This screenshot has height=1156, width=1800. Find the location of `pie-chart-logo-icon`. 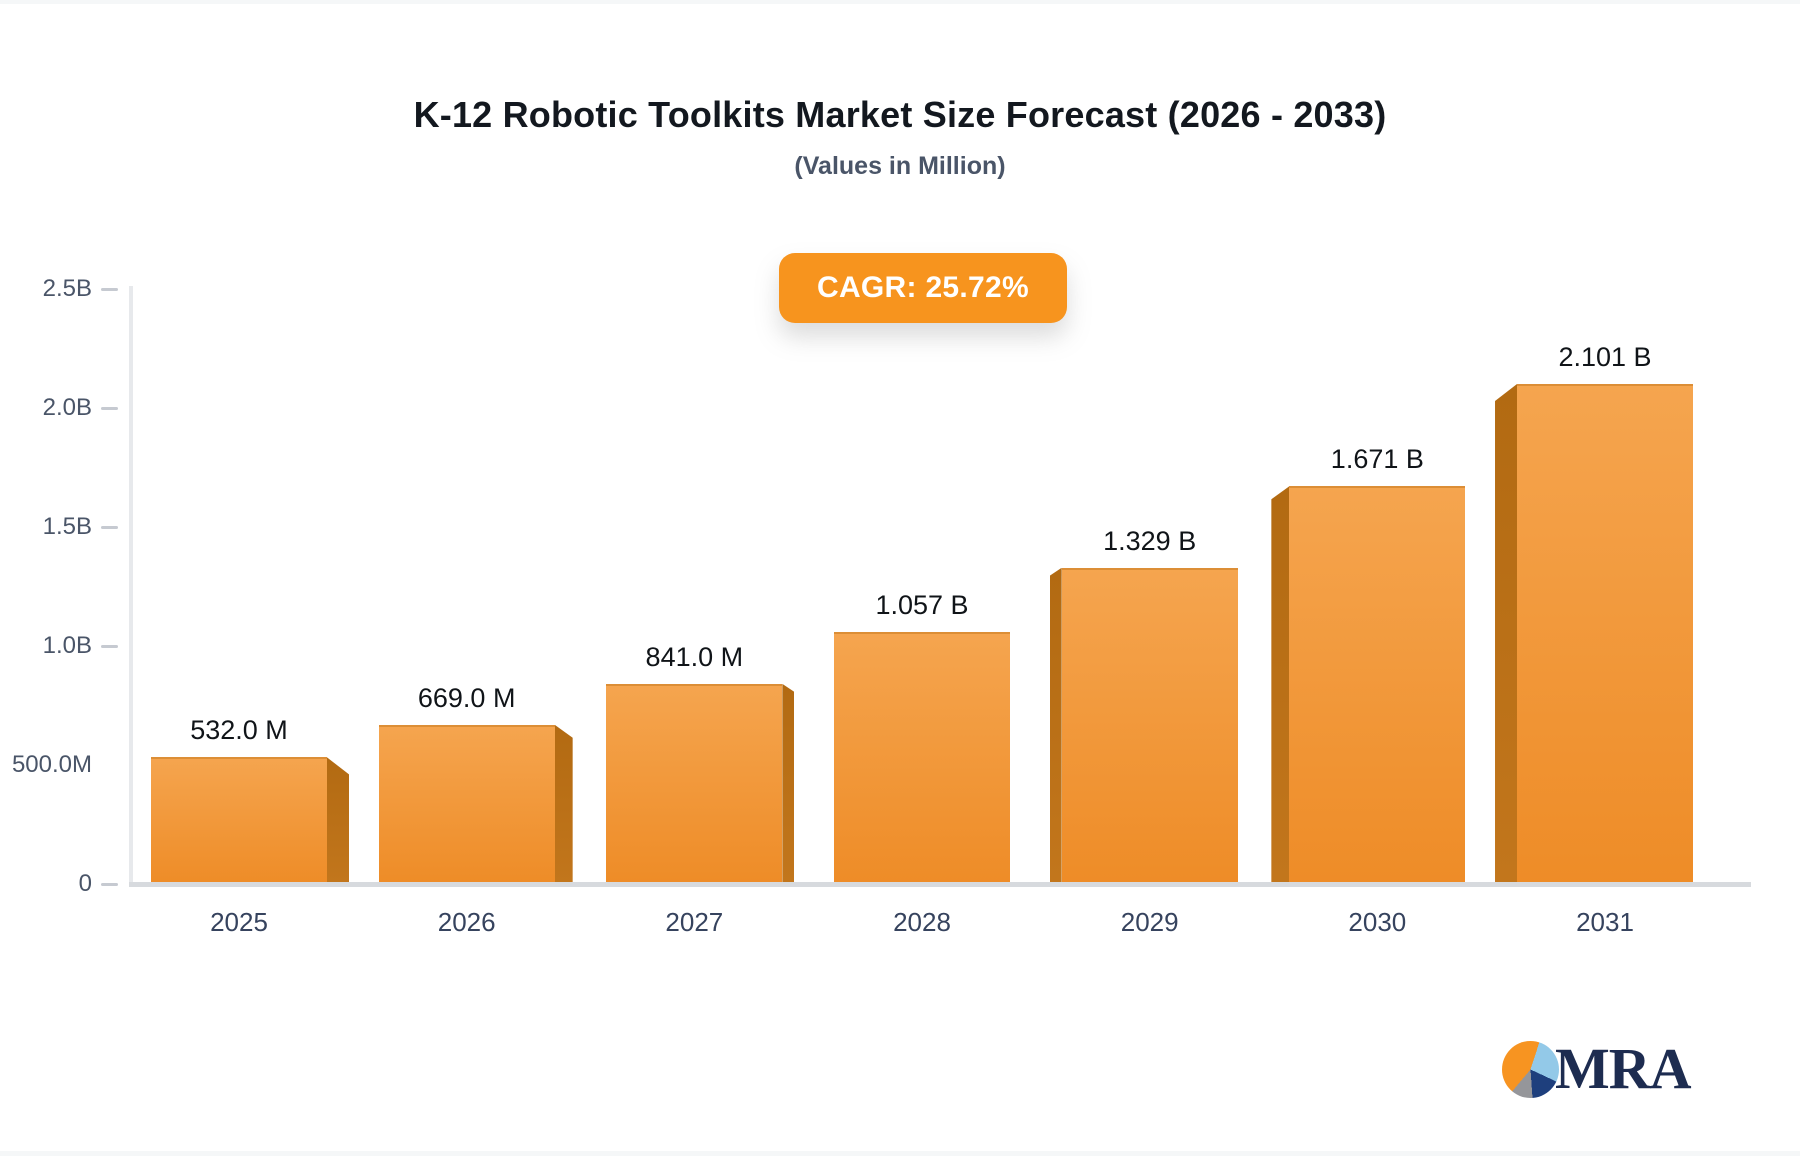

pie-chart-logo-icon is located at coordinates (1530, 1069).